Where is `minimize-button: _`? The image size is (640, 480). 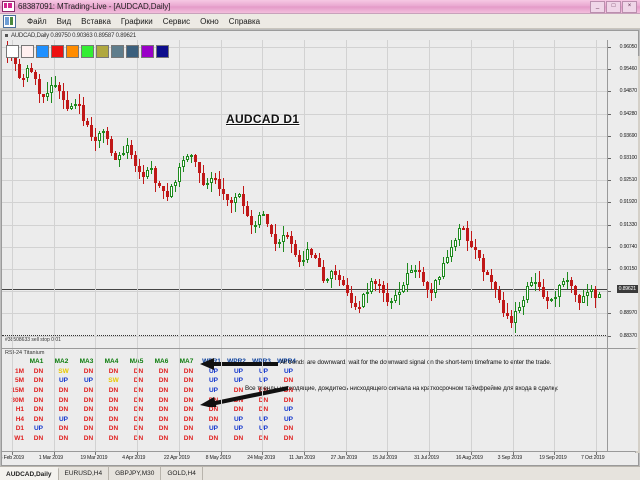 minimize-button: _ is located at coordinates (597, 6).